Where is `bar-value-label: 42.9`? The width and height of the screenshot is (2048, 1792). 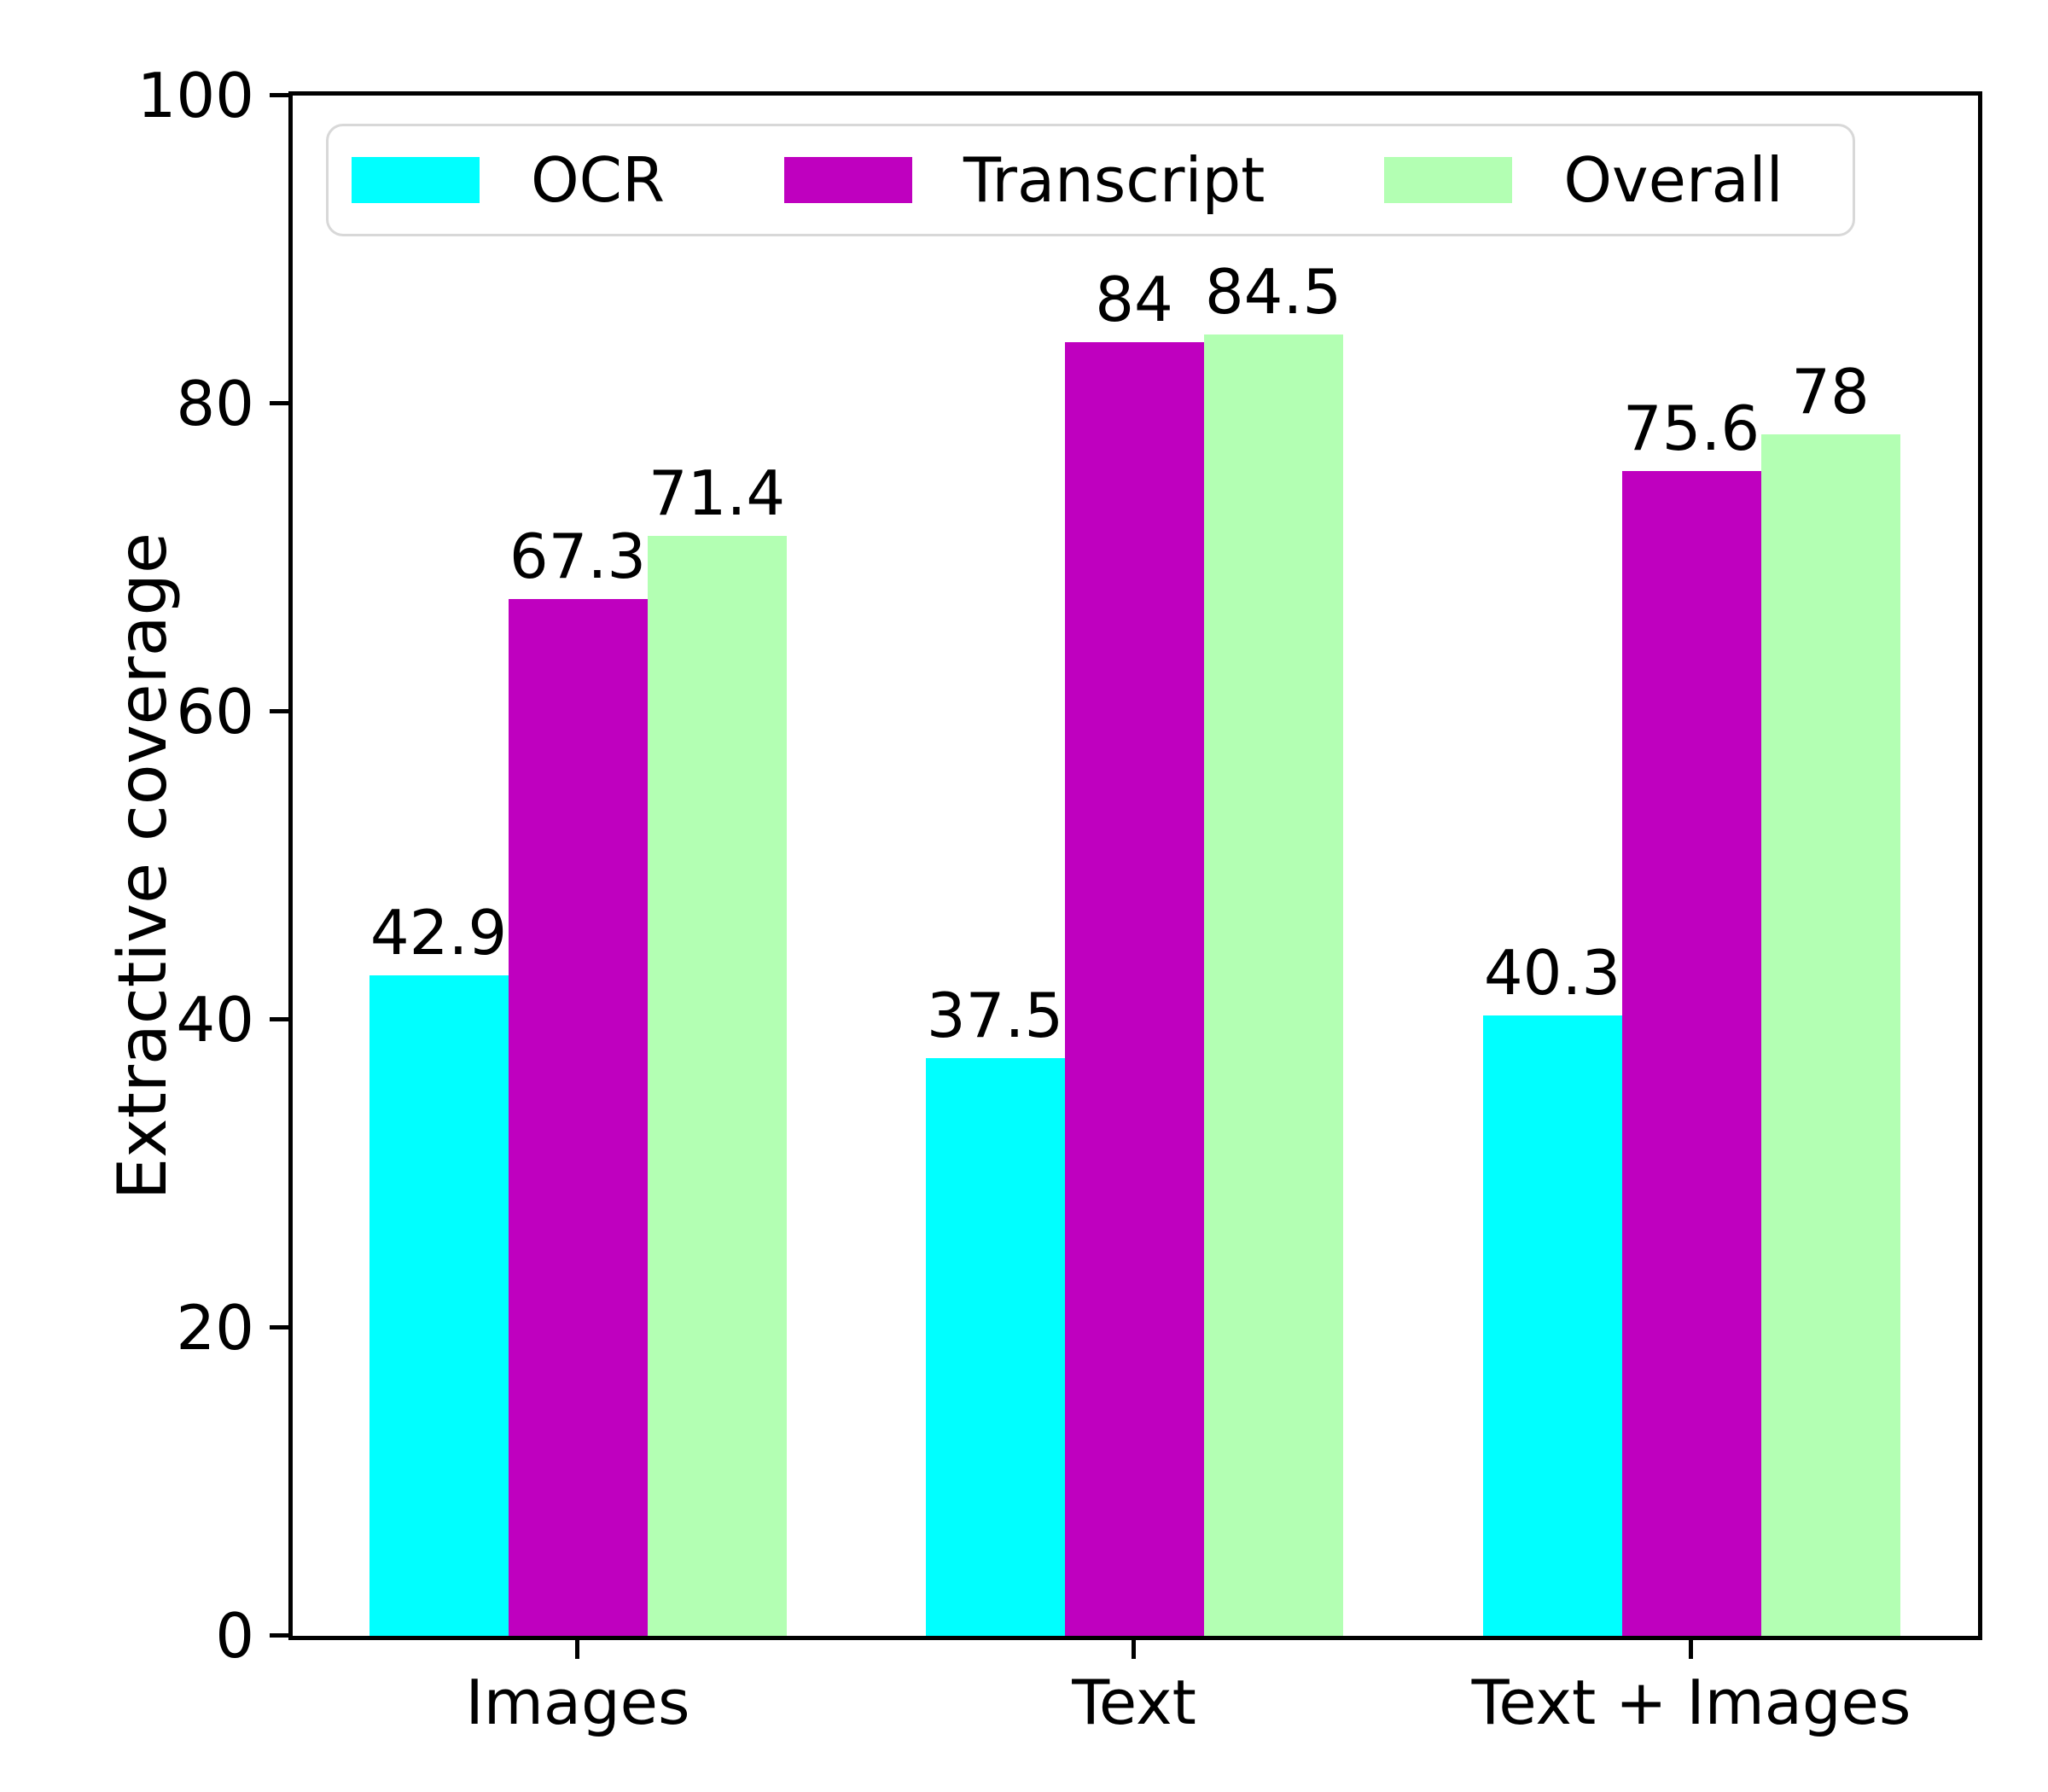
bar-value-label: 42.9 is located at coordinates (438, 933).